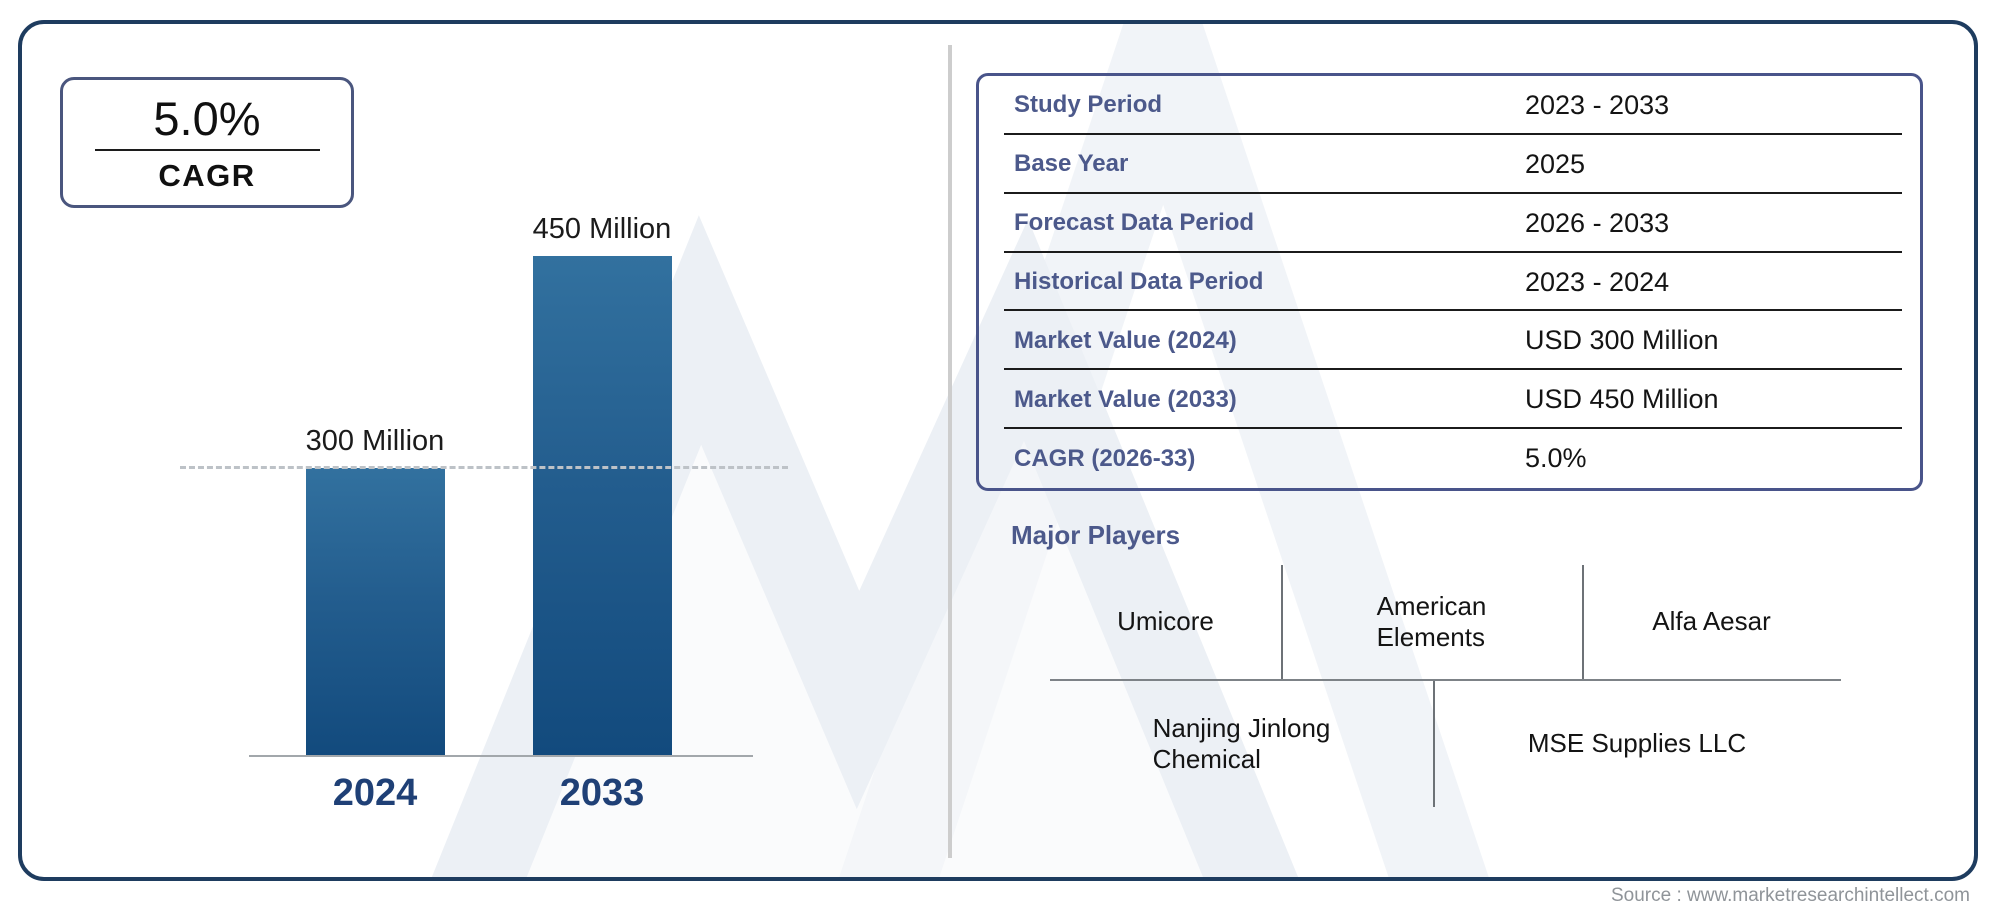 Image resolution: width=2000 pixels, height=917 pixels. What do you see at coordinates (950, 451) in the screenshot?
I see `panel-divider` at bounding box center [950, 451].